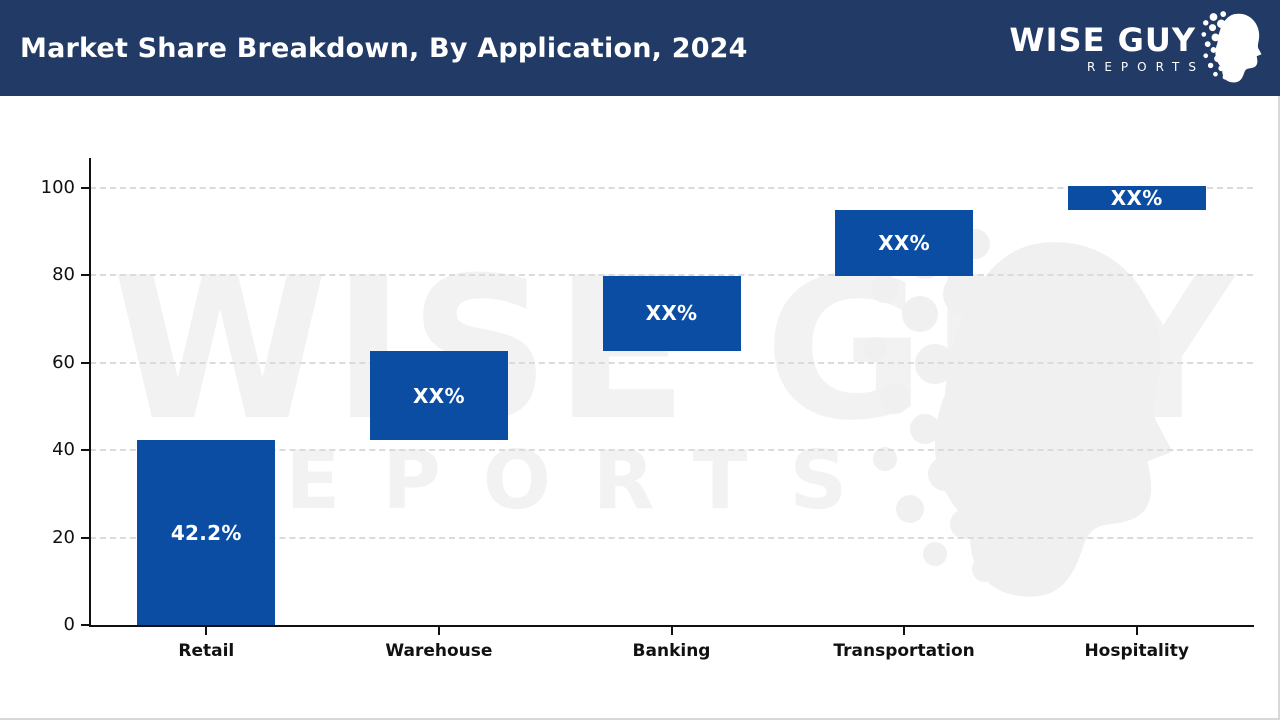 Image resolution: width=1280 pixels, height=720 pixels. Describe the element at coordinates (90, 392) in the screenshot. I see `y-axis-line` at that location.